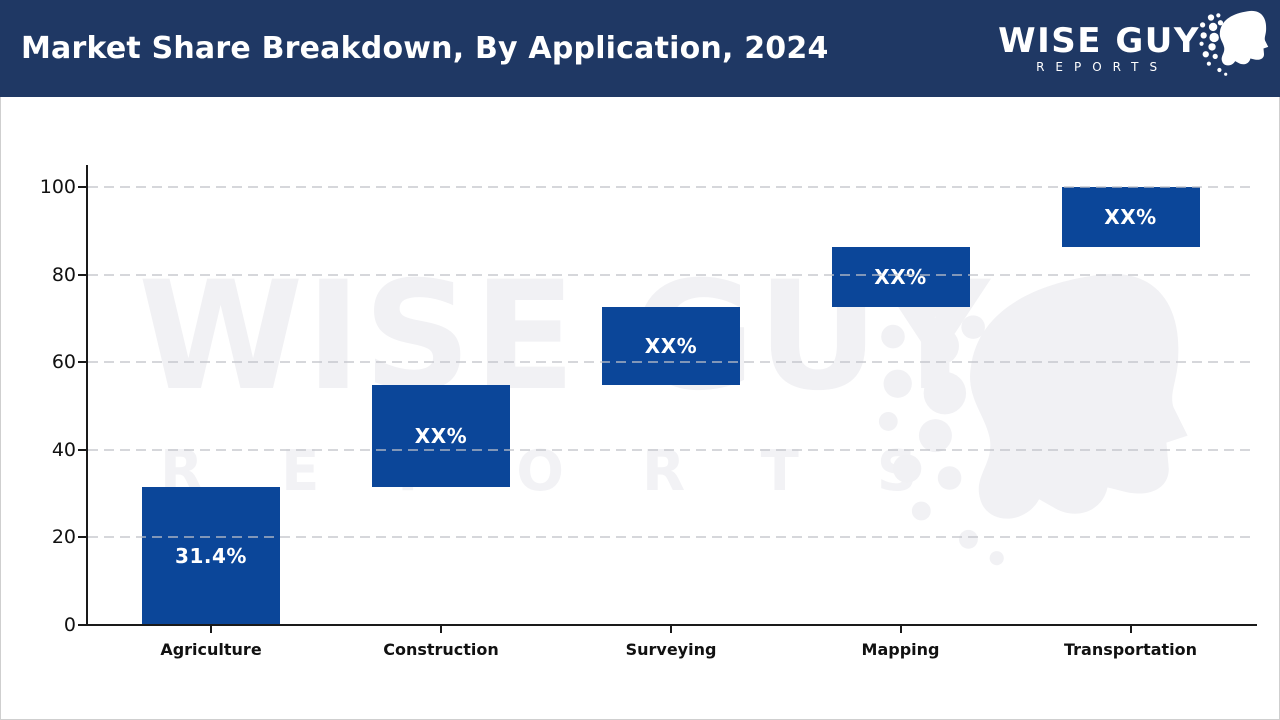  Describe the element at coordinates (87, 395) in the screenshot. I see `y-axis-spine` at that location.